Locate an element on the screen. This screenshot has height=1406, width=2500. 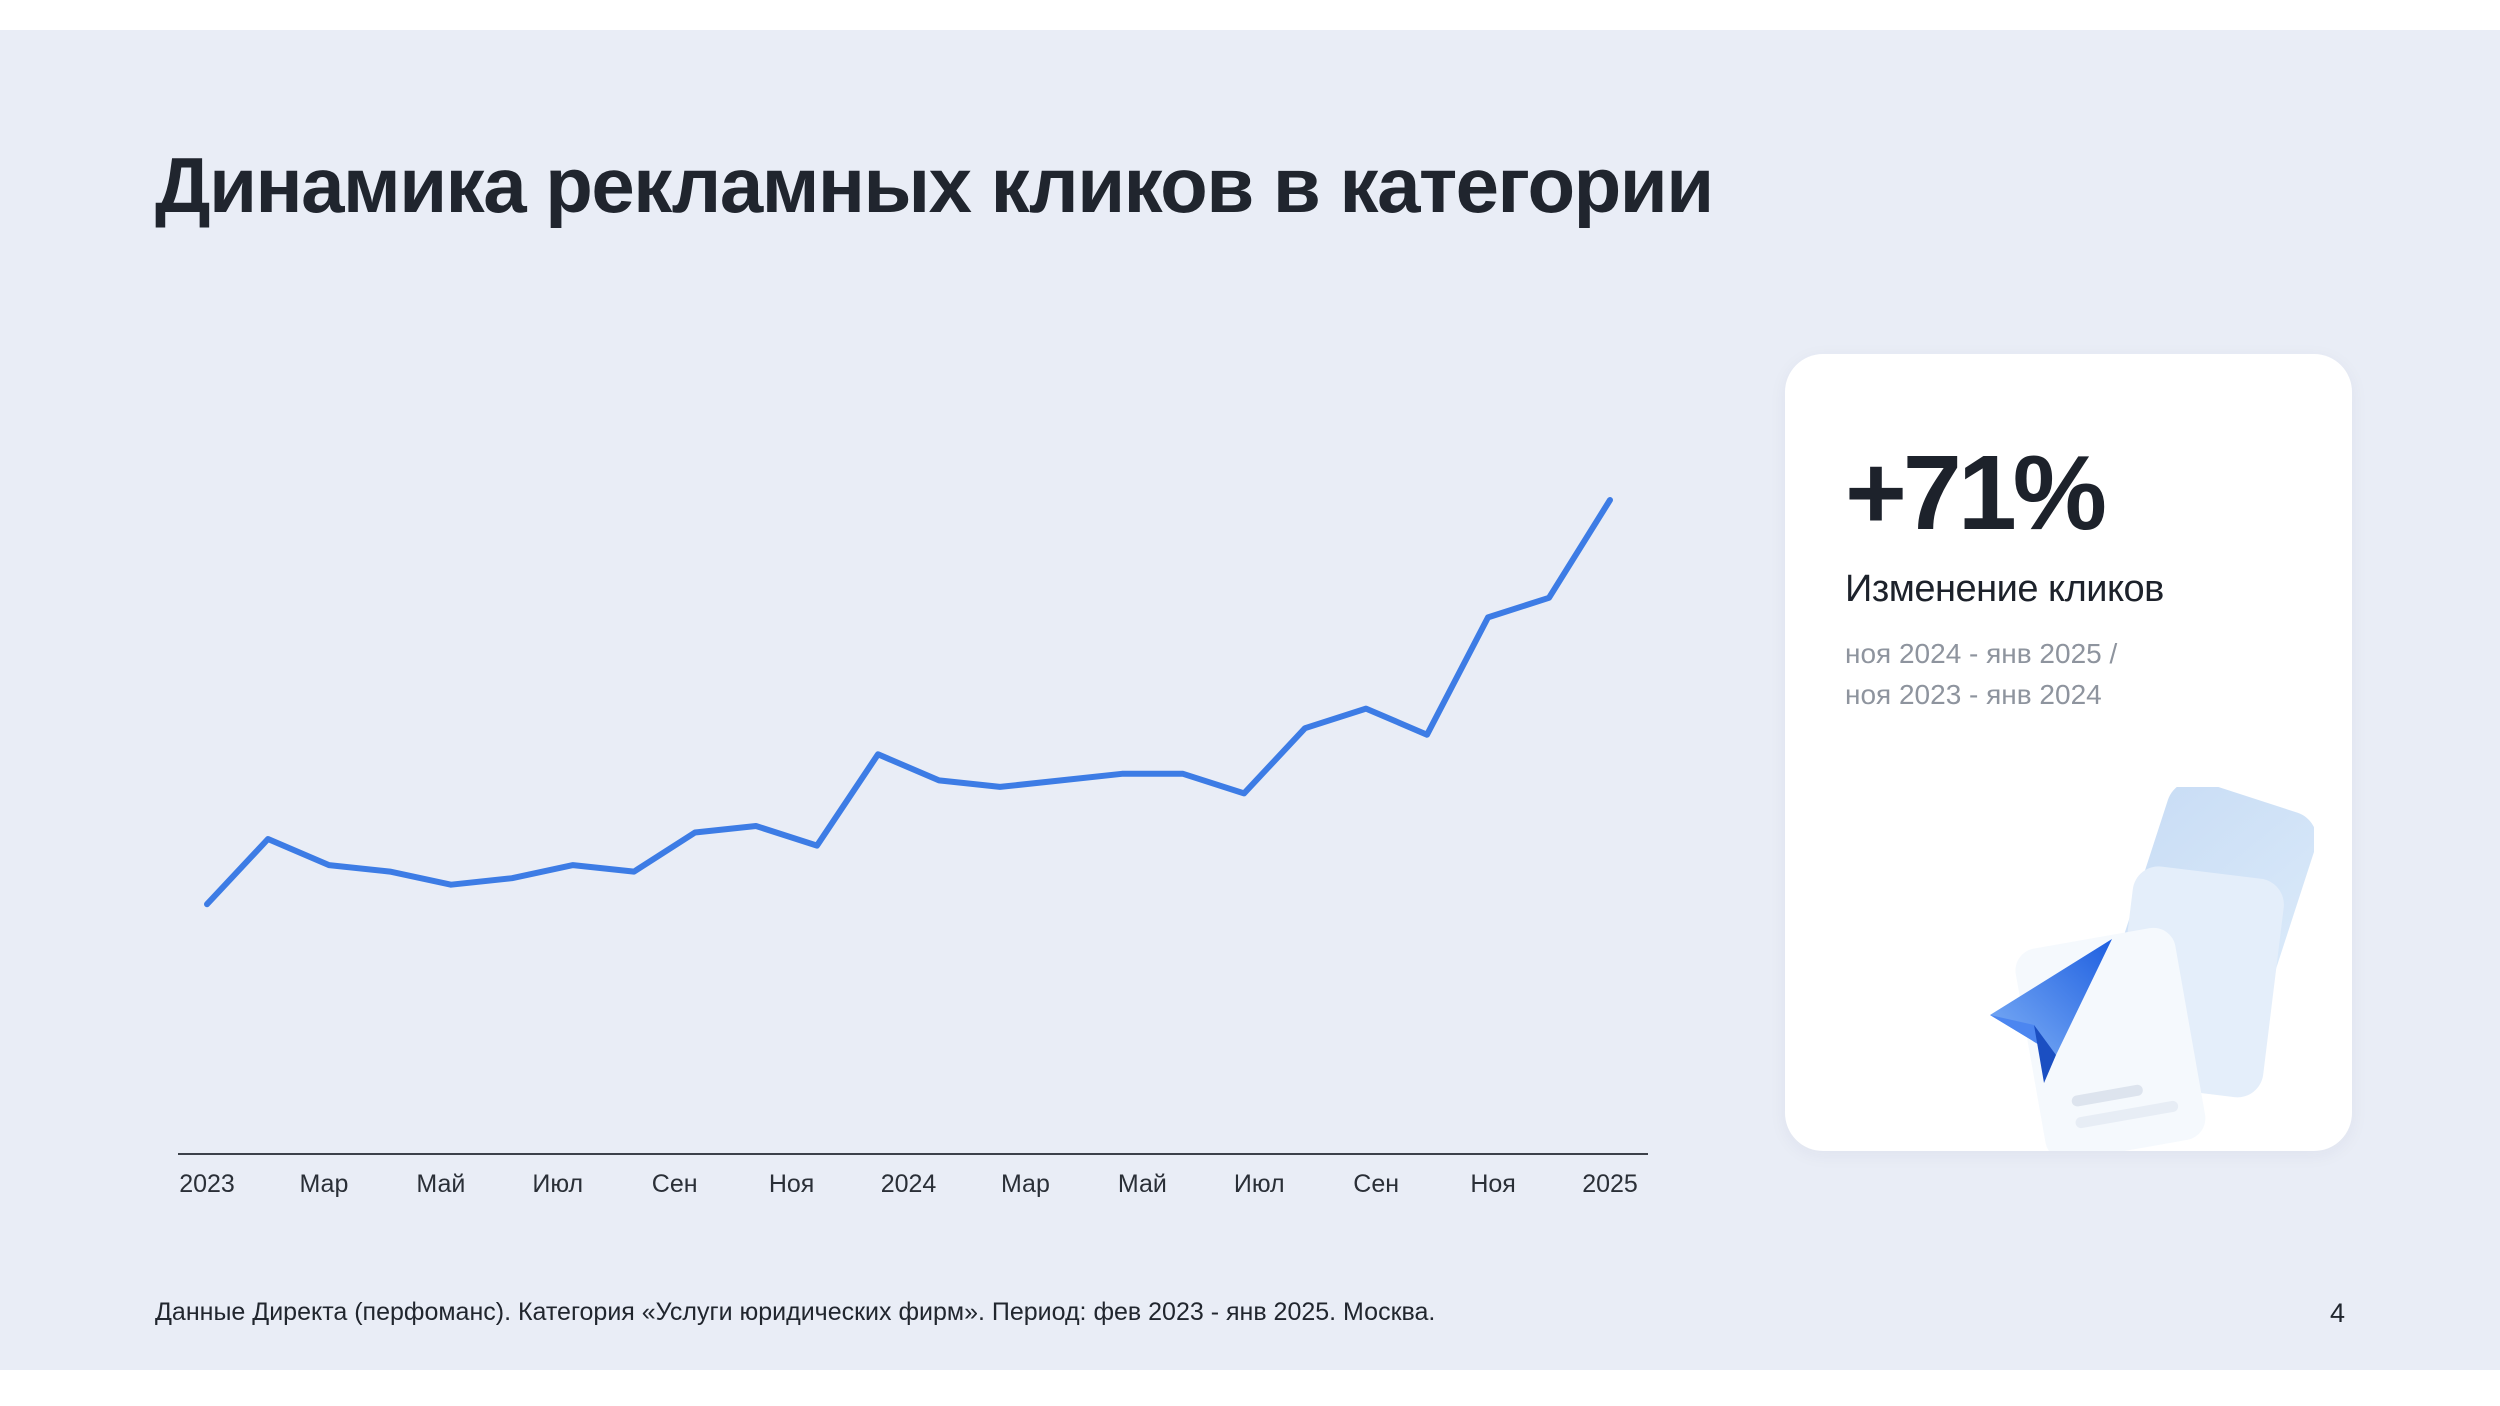
x-tick-label: 2025 is located at coordinates (1610, 1184).